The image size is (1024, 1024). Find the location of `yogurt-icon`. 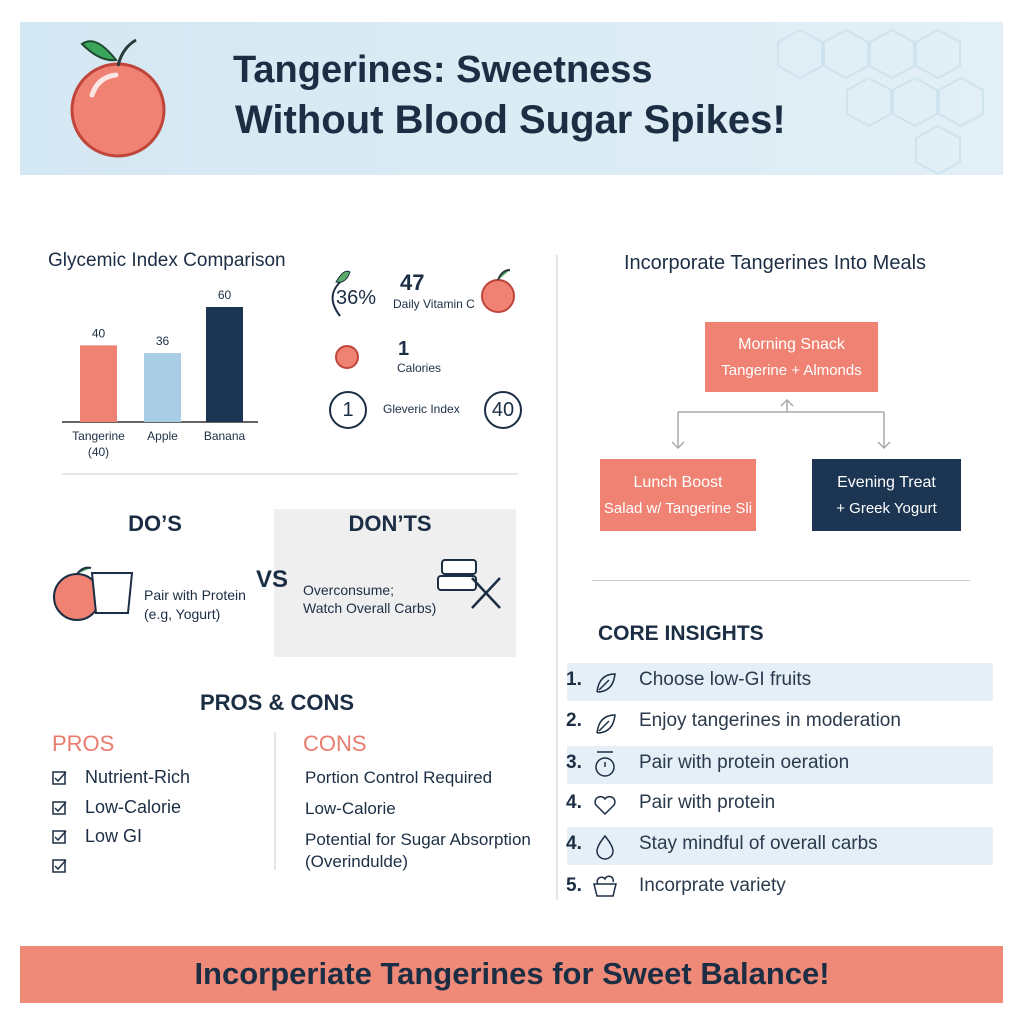

yogurt-icon is located at coordinates (112, 593).